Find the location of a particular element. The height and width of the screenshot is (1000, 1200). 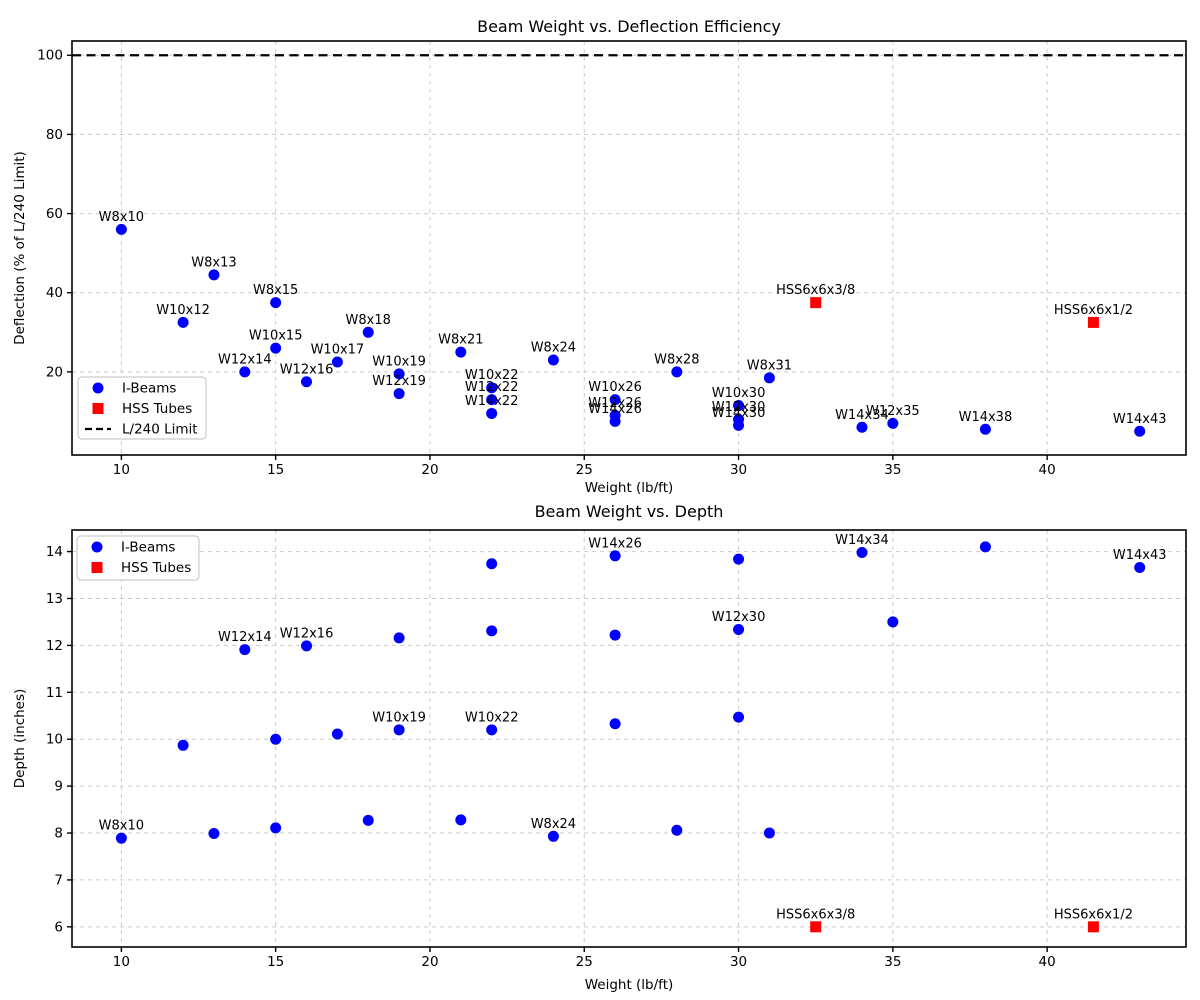

point-label-W8x24: W8x24 is located at coordinates (553, 824).